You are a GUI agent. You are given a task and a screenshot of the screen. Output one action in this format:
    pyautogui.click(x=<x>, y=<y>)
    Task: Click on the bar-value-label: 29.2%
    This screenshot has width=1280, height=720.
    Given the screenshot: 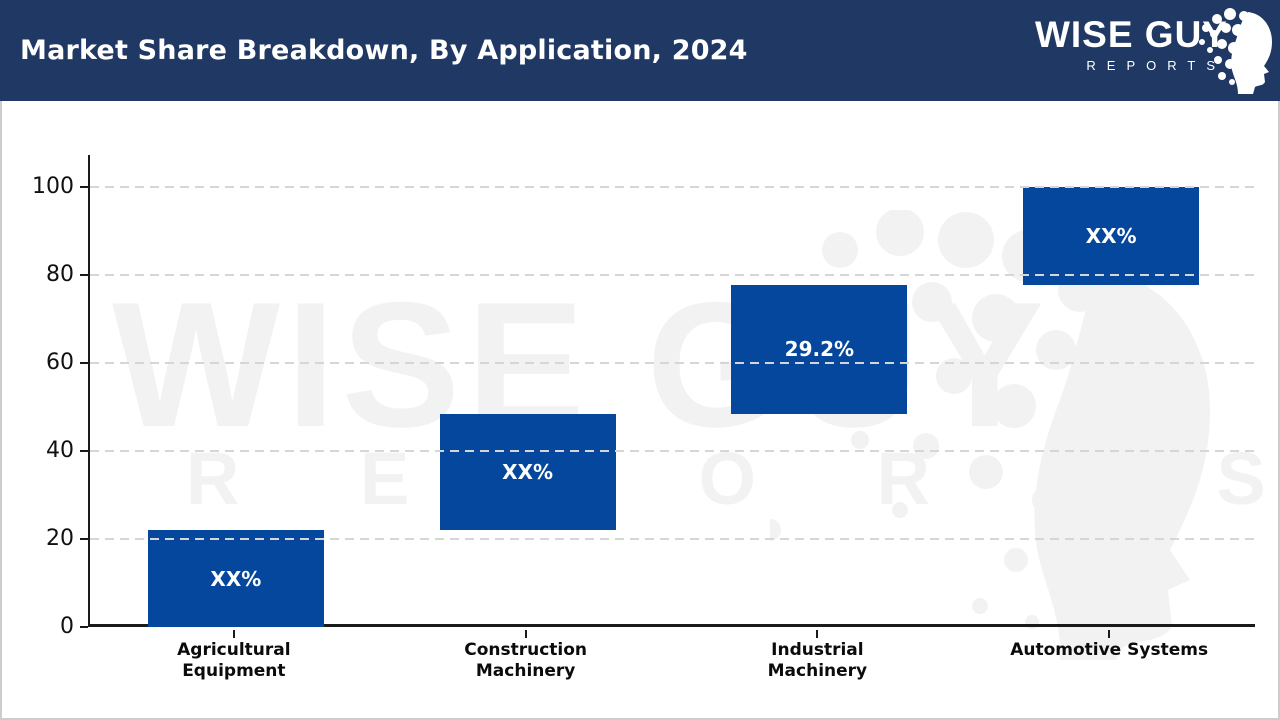 What is the action you would take?
    pyautogui.click(x=819, y=349)
    